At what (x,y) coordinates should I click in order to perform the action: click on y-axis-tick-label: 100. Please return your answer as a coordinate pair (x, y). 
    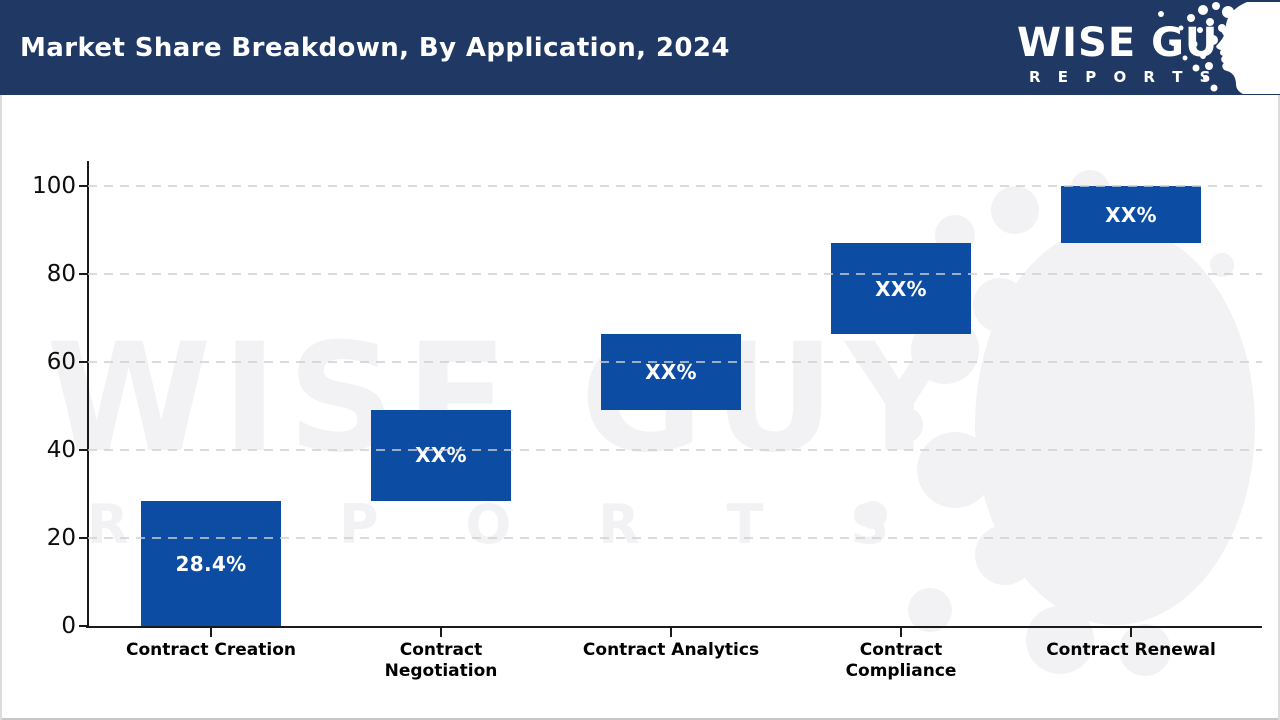
    Looking at the image, I should click on (54, 186).